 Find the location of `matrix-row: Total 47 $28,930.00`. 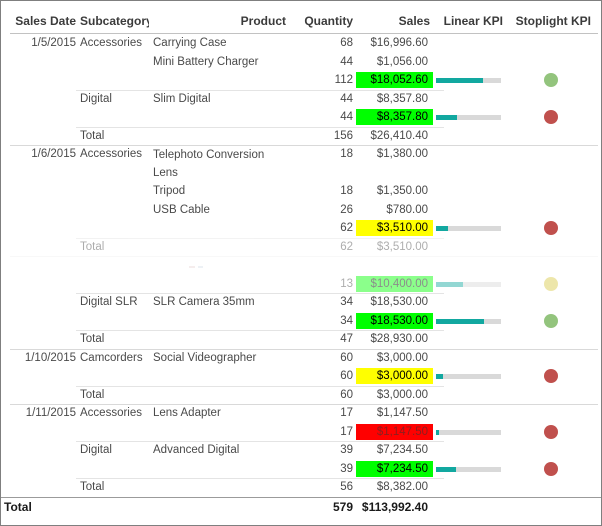

matrix-row: Total 47 $28,930.00 is located at coordinates (304, 339).